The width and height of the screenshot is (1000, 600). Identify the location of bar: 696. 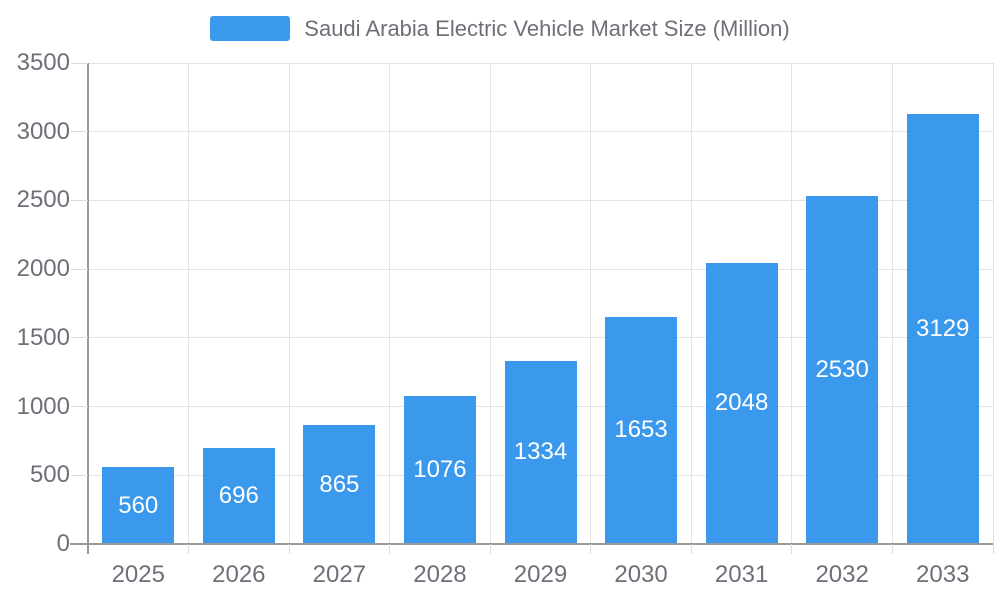
(238, 496).